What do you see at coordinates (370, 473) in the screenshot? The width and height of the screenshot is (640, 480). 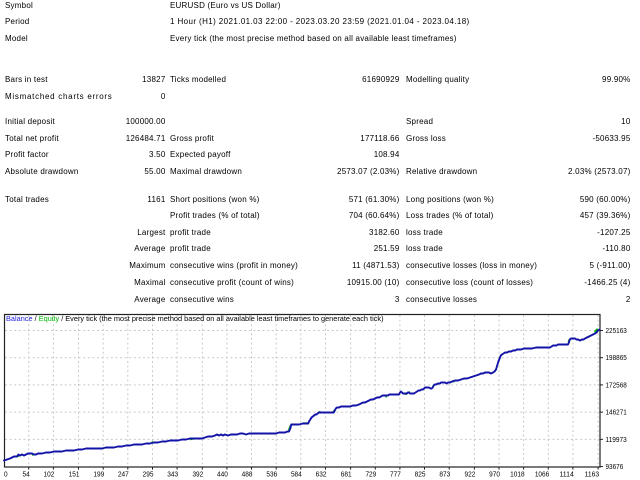 I see `svg-text: 729` at bounding box center [370, 473].